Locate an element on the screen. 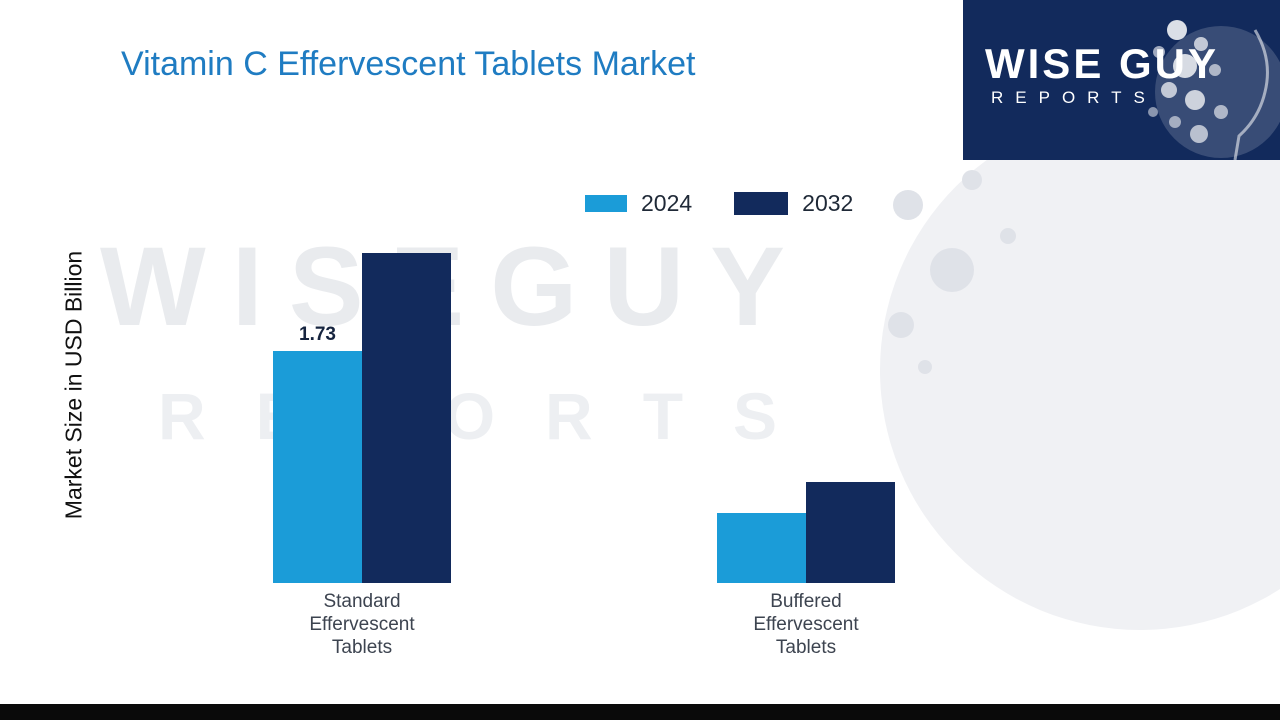 Image resolution: width=1280 pixels, height=720 pixels. legend-label-2024: 2024 is located at coordinates (667, 203).